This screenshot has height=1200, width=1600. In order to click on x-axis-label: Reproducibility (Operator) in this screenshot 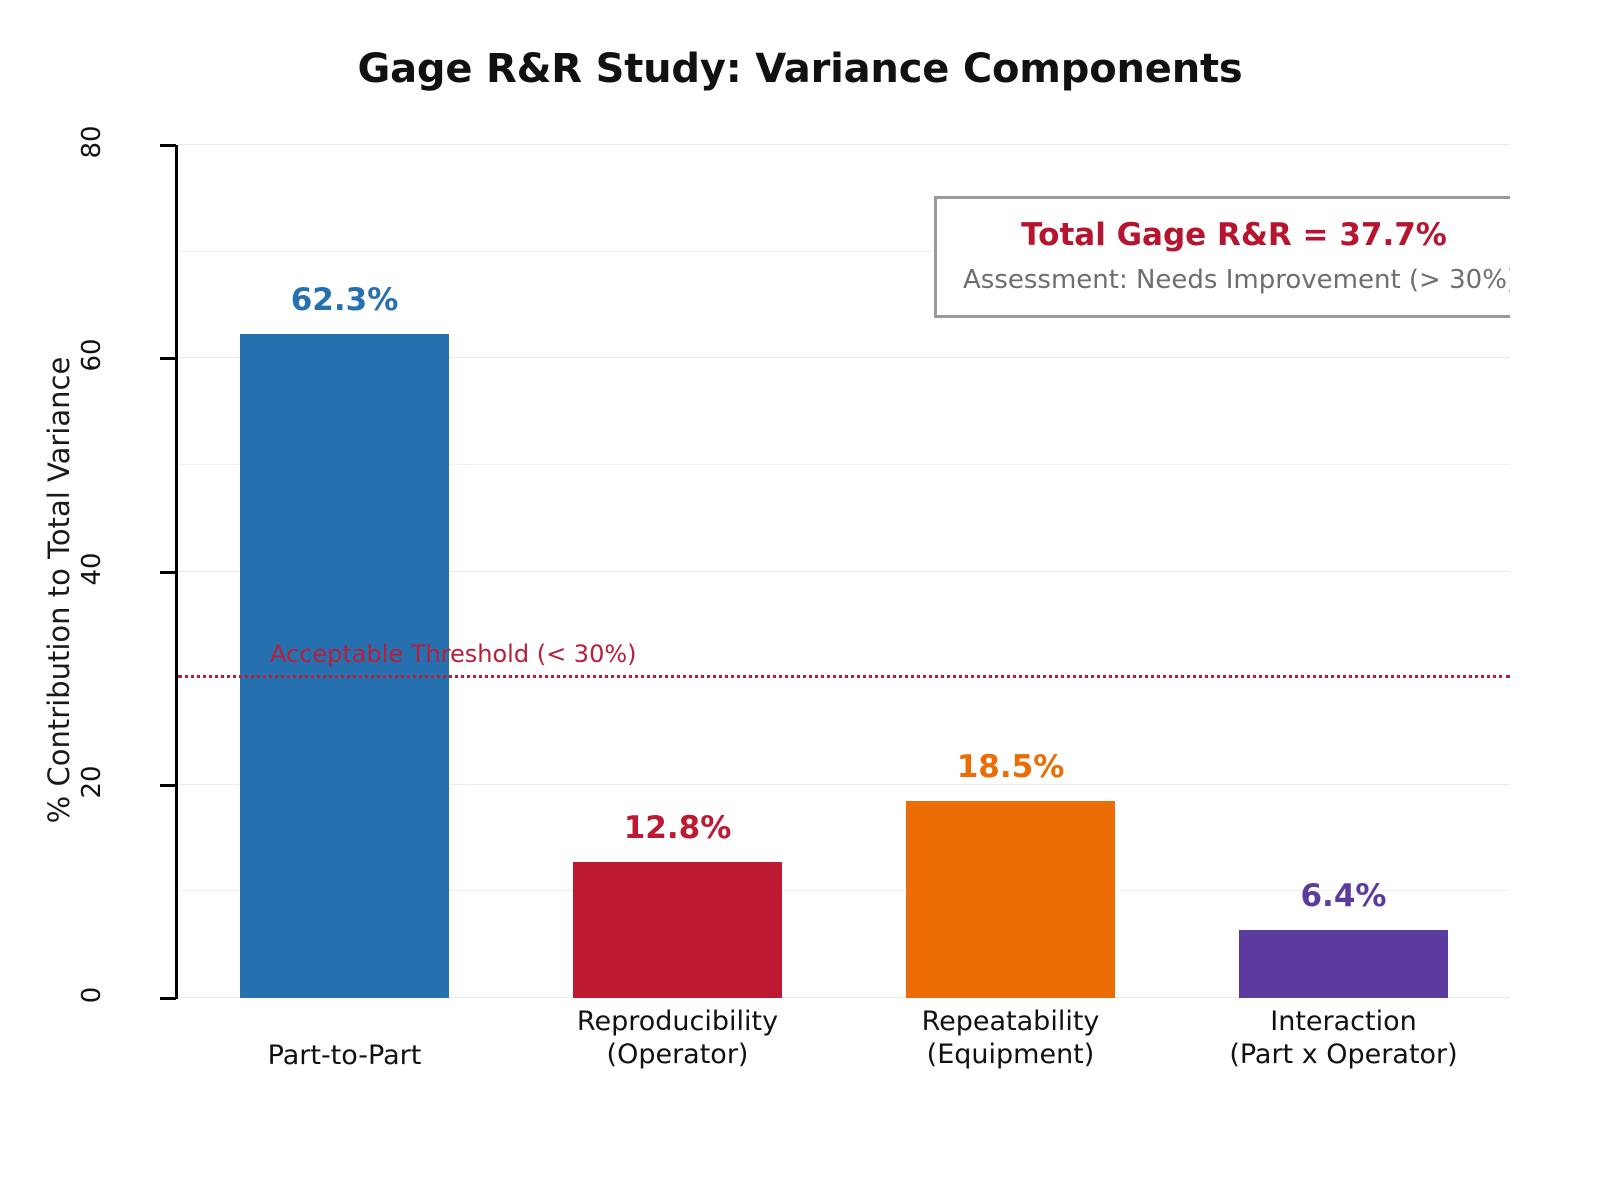, I will do `click(677, 1038)`.